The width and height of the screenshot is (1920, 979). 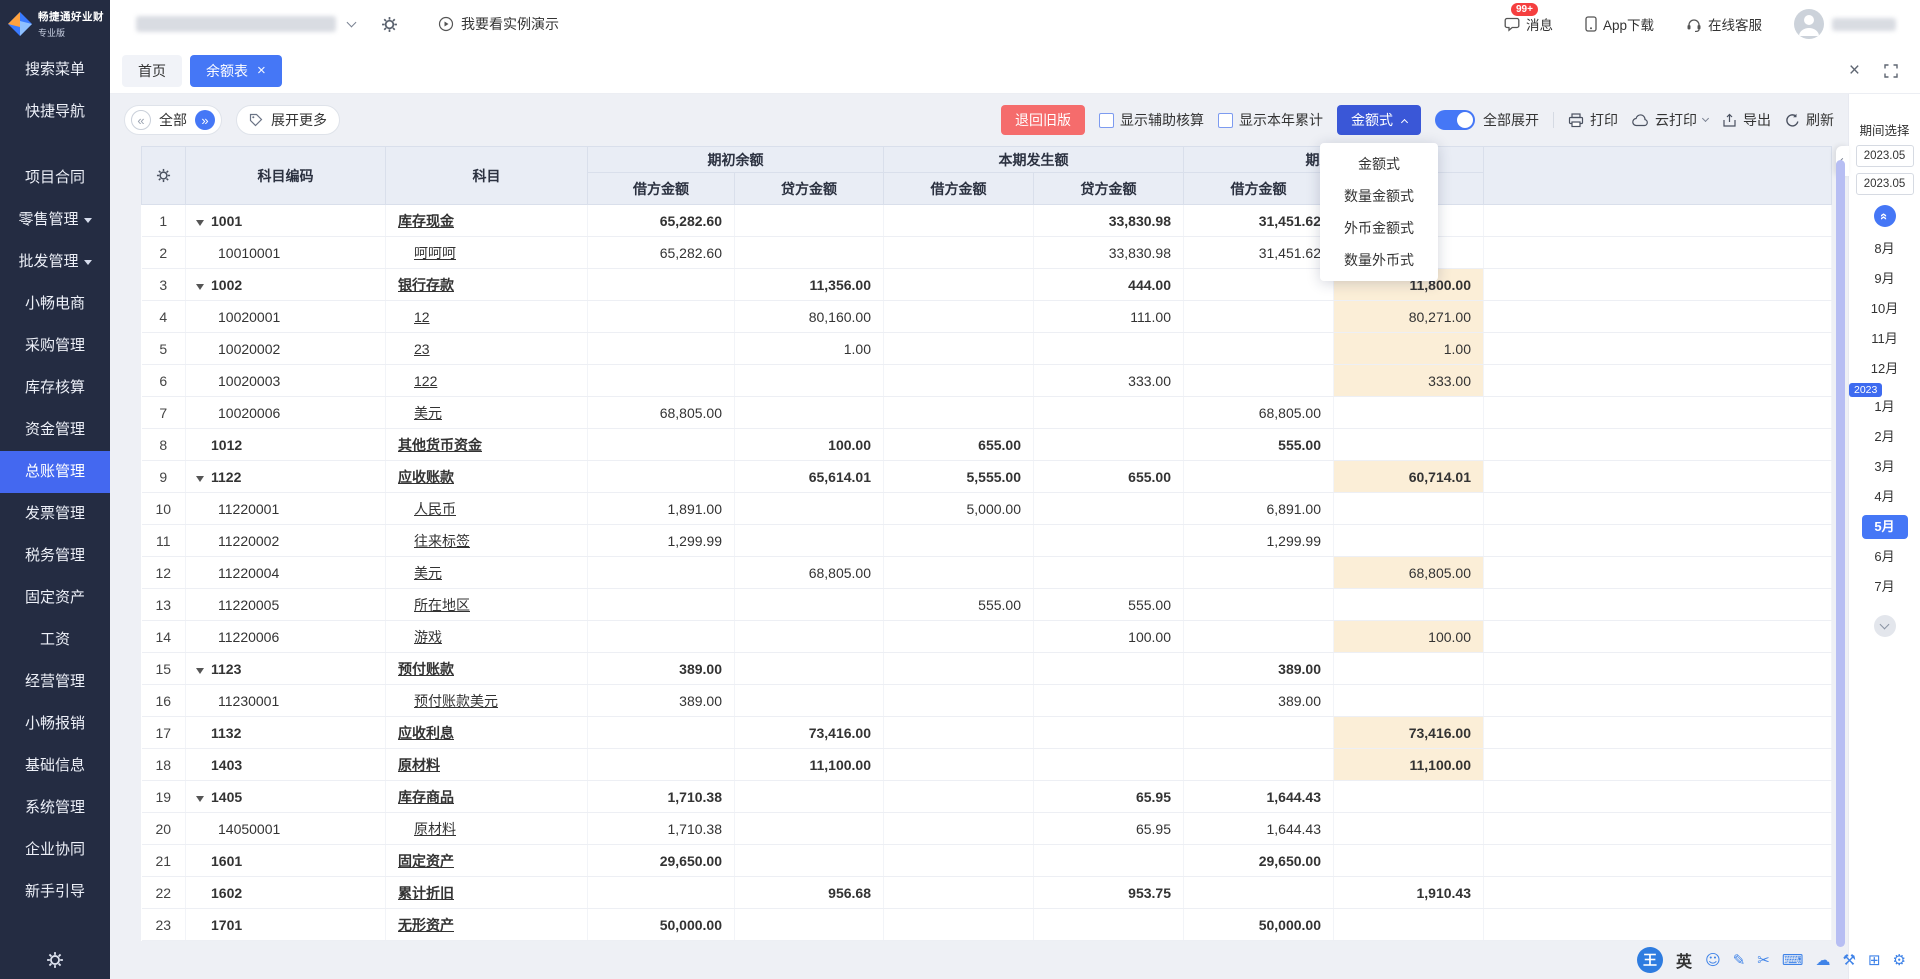 What do you see at coordinates (1593, 120) in the screenshot?
I see `print-button: 打印` at bounding box center [1593, 120].